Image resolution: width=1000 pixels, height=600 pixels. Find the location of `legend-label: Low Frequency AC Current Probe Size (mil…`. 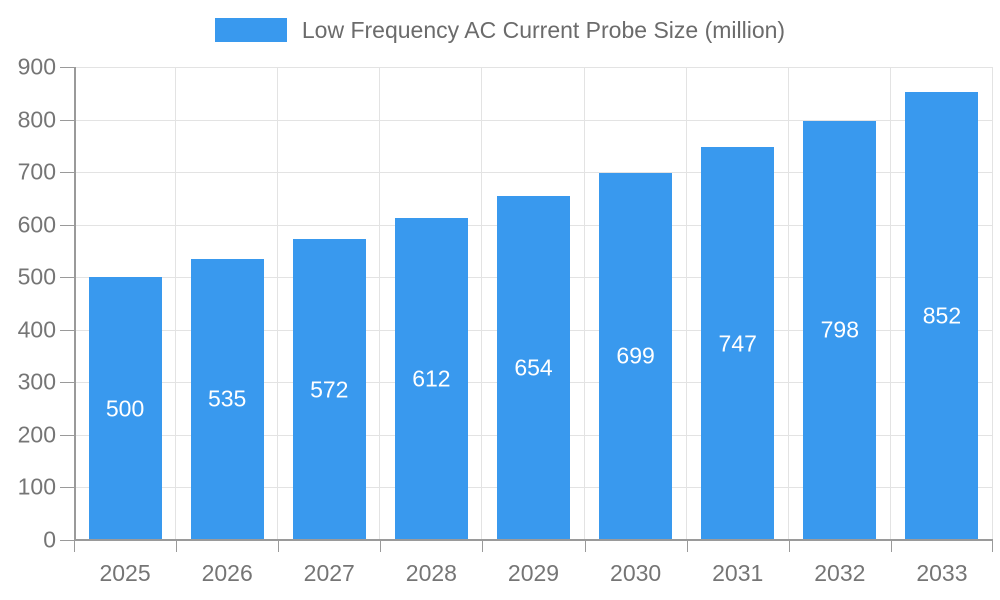

legend-label: Low Frequency AC Current Probe Size (mil… is located at coordinates (543, 29).